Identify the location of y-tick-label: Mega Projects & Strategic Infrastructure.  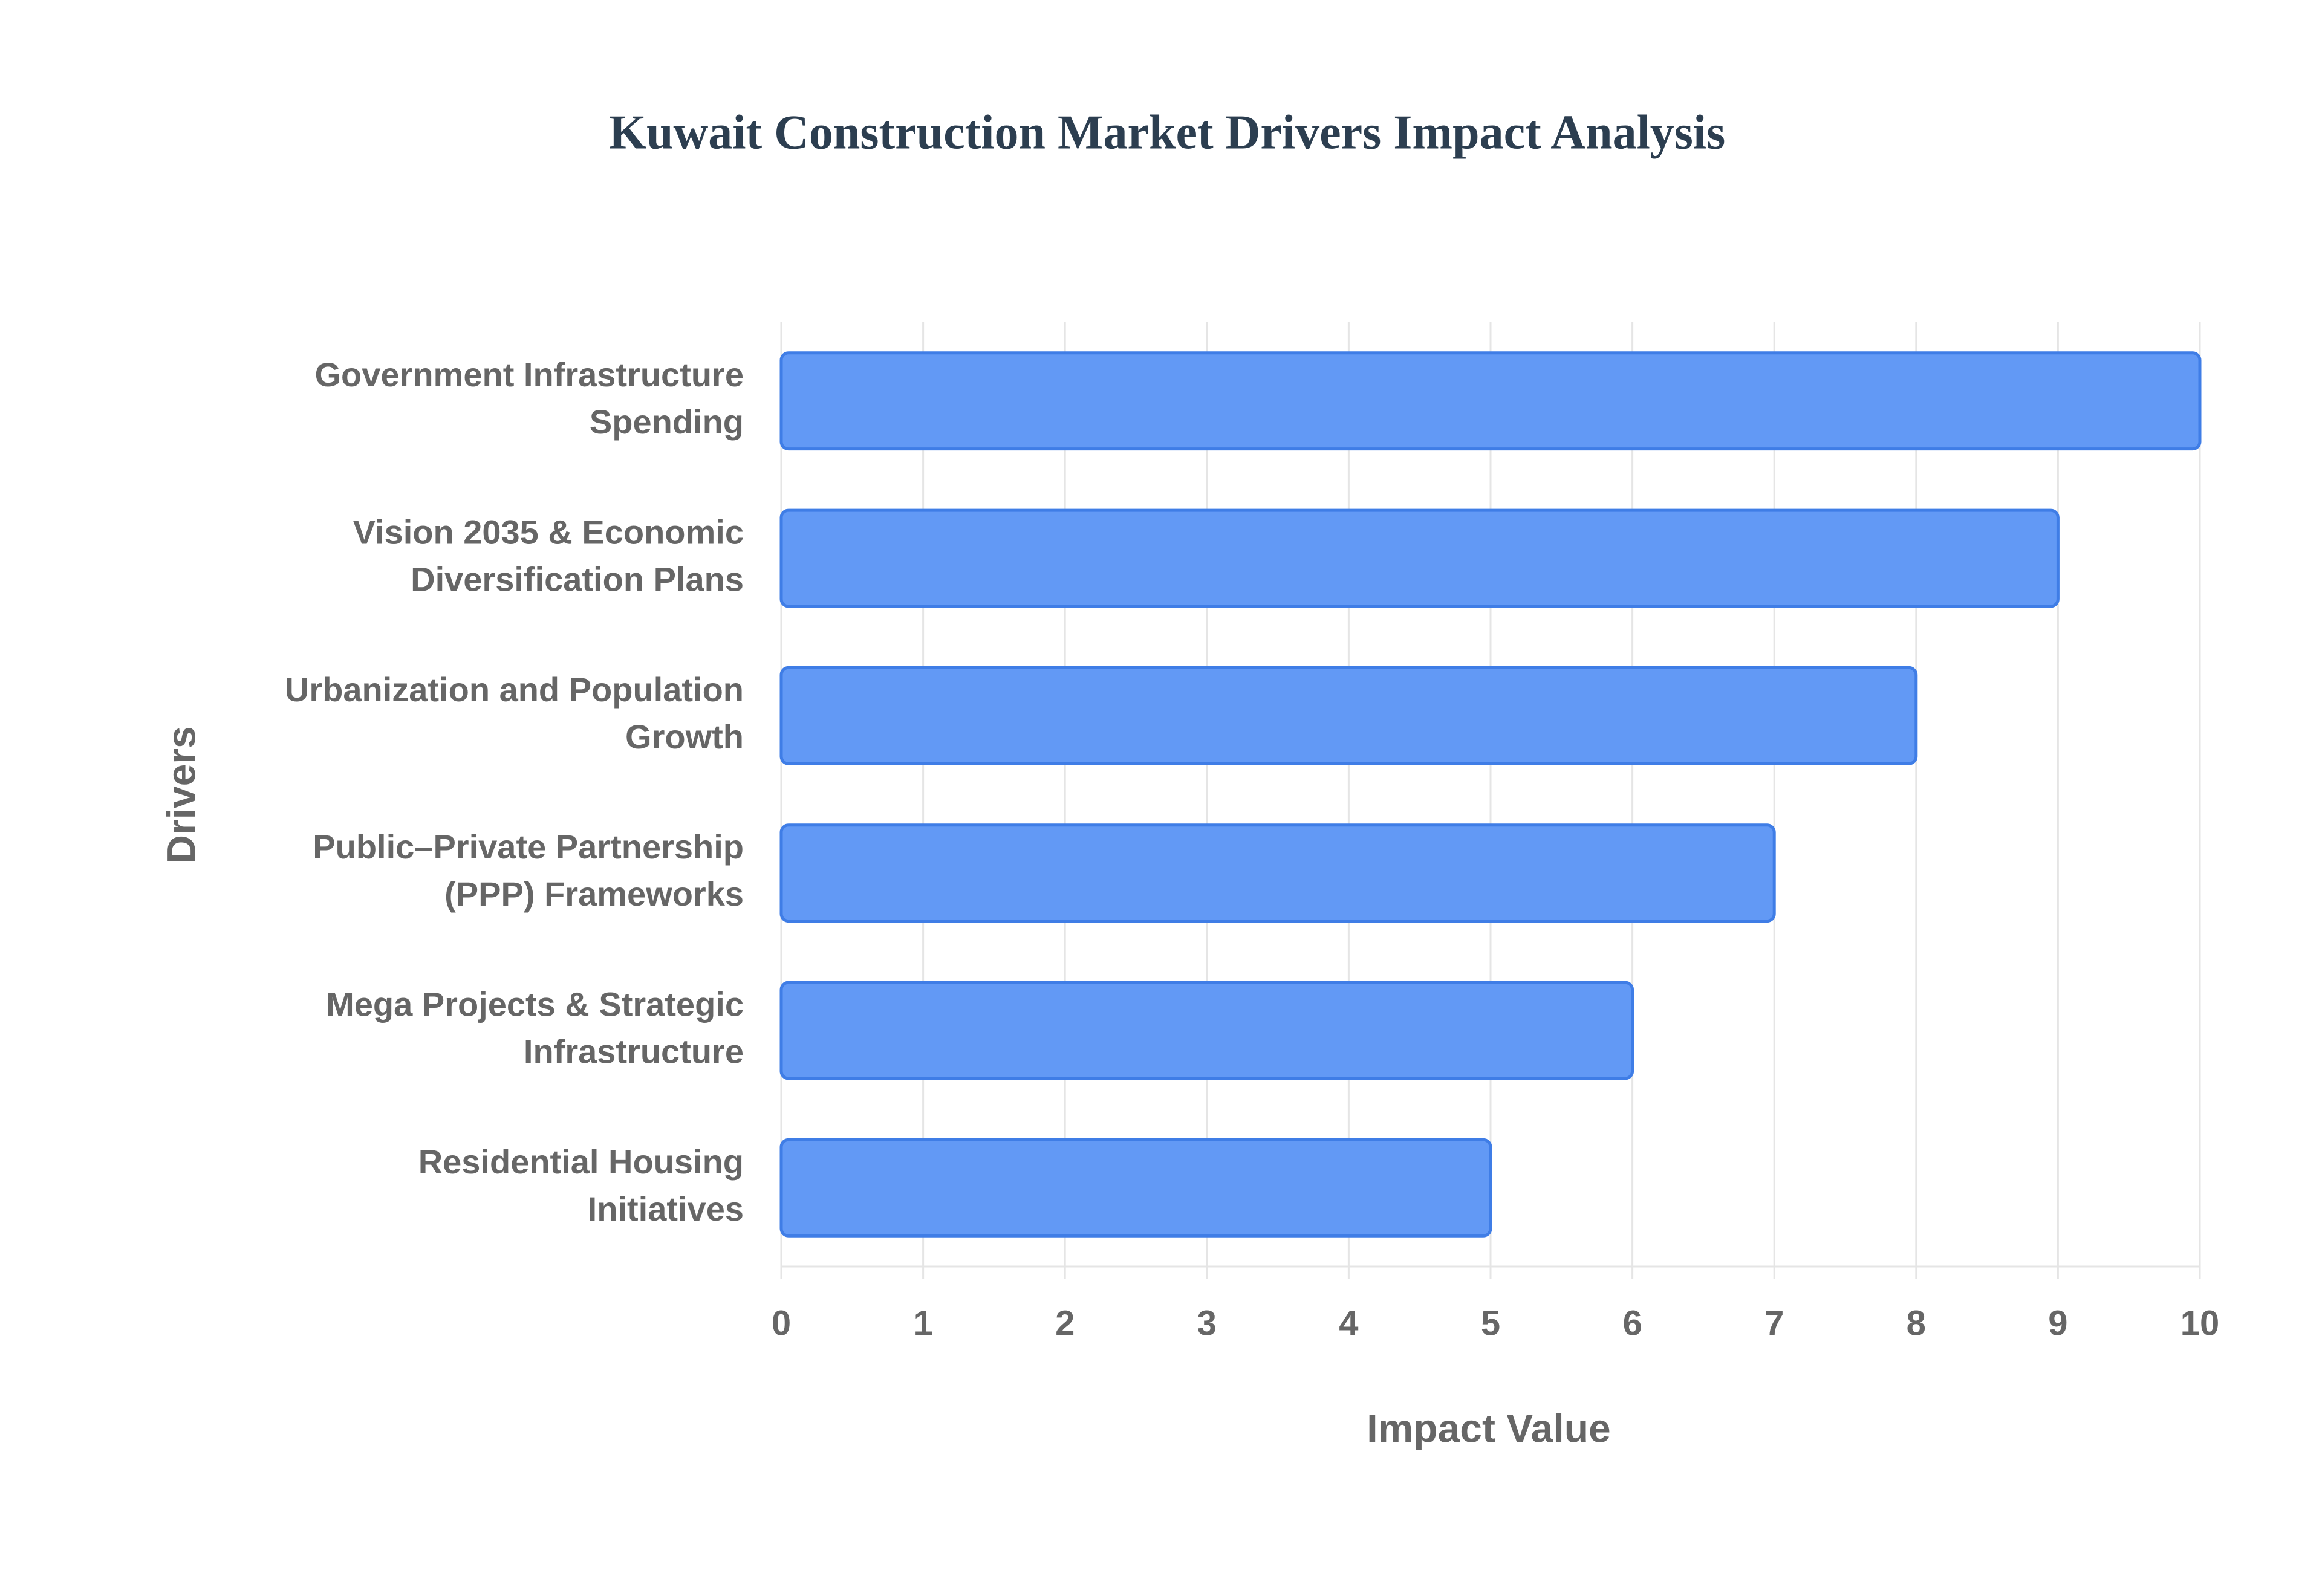
(535, 1027).